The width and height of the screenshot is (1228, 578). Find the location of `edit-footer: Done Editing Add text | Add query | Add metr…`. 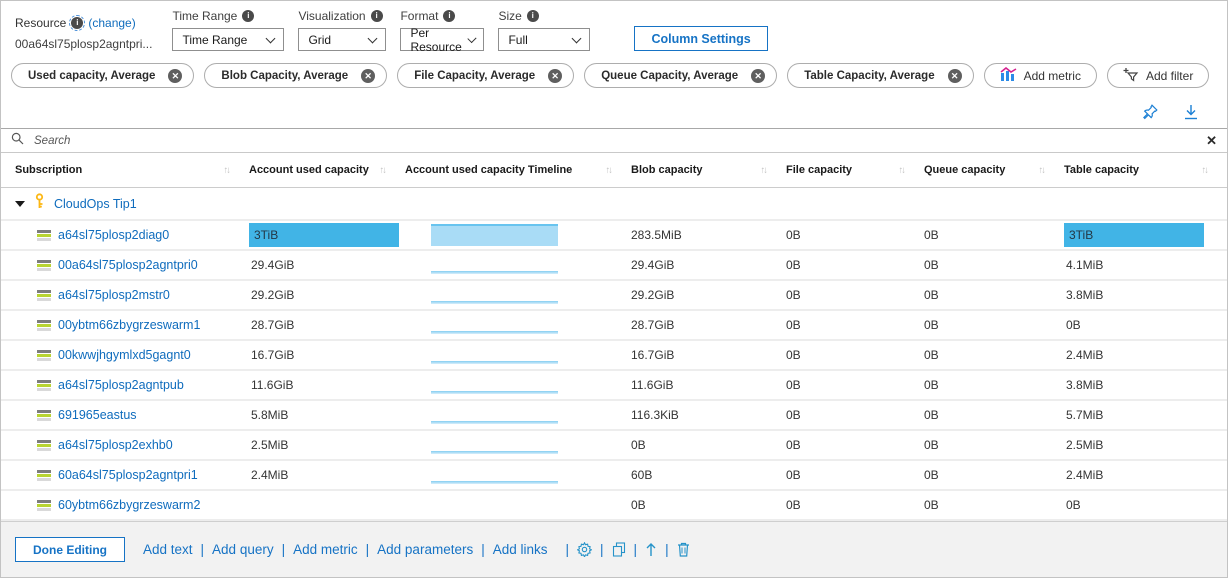

edit-footer: Done Editing Add text | Add query | Add metr… is located at coordinates (614, 549).